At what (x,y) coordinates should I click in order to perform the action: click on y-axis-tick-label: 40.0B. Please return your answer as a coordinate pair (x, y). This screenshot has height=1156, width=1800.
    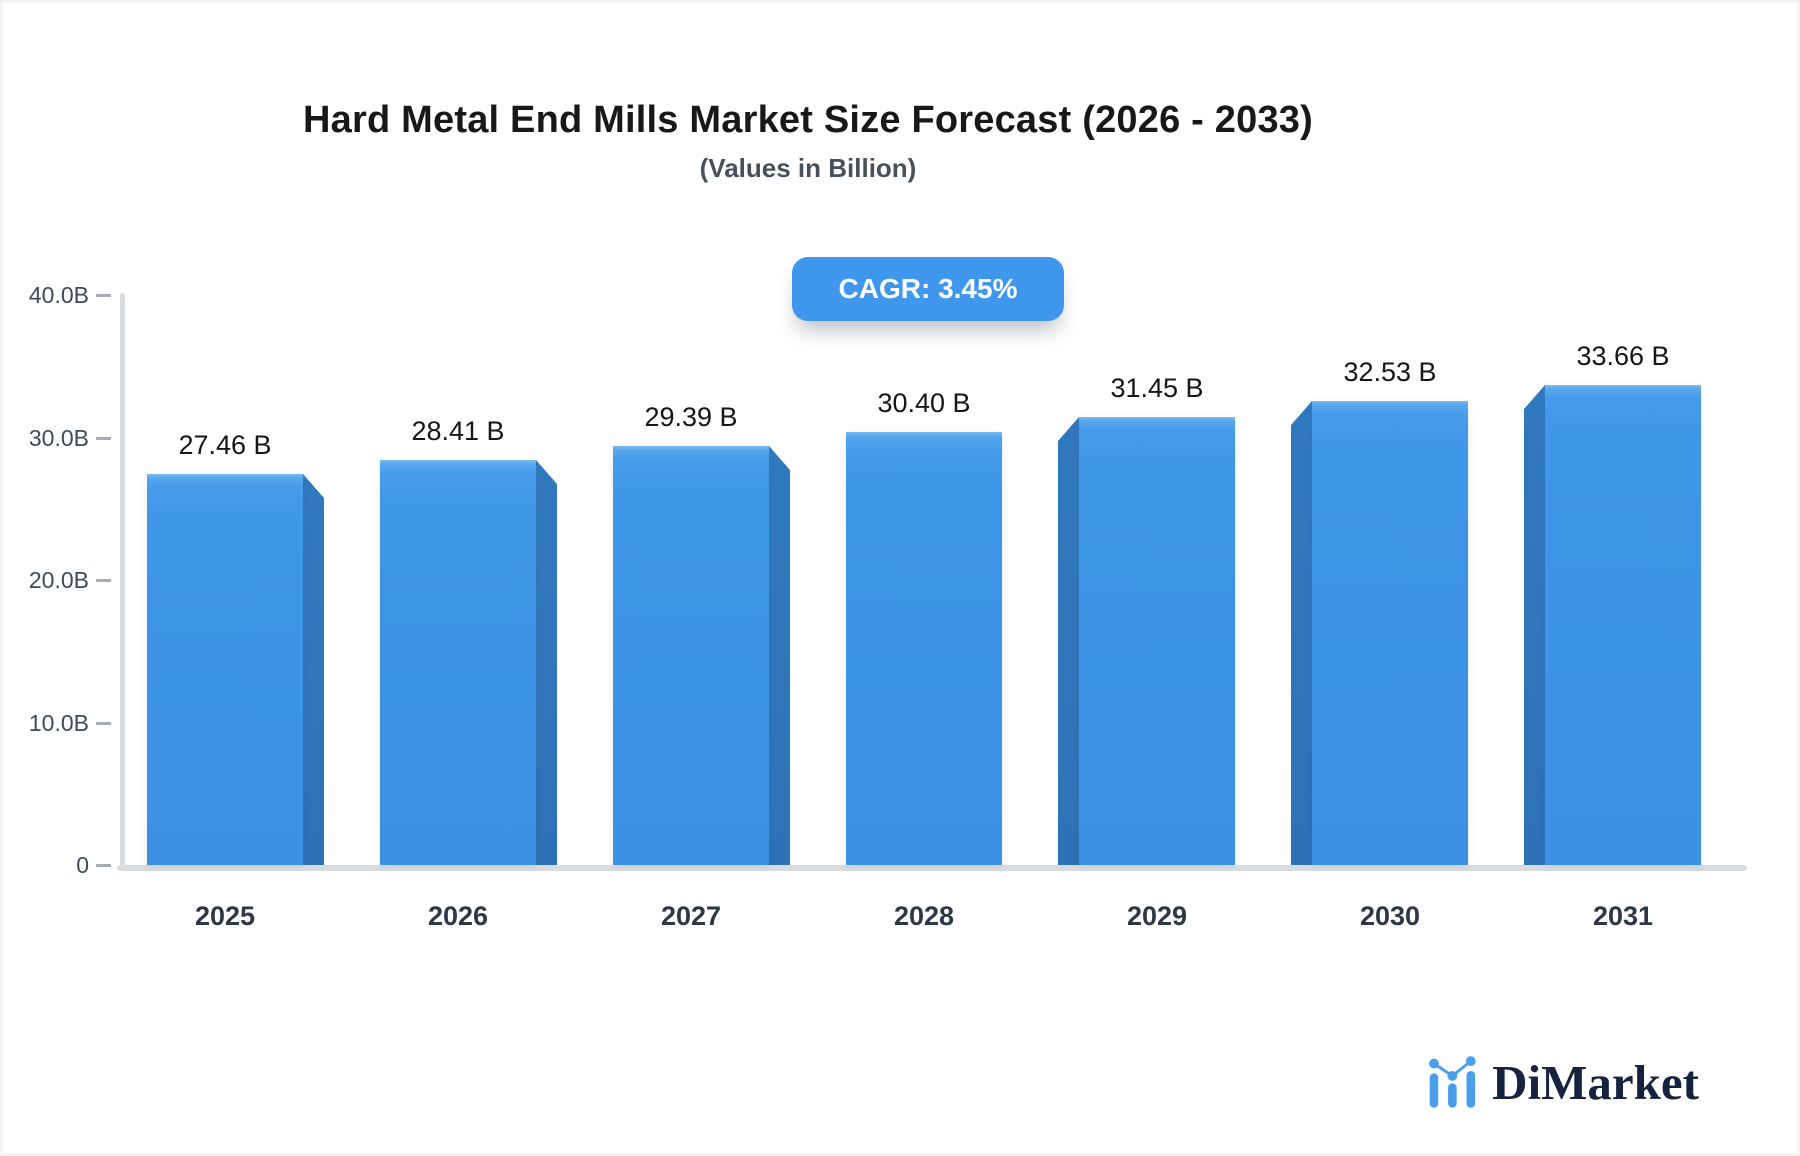
    Looking at the image, I should click on (58, 295).